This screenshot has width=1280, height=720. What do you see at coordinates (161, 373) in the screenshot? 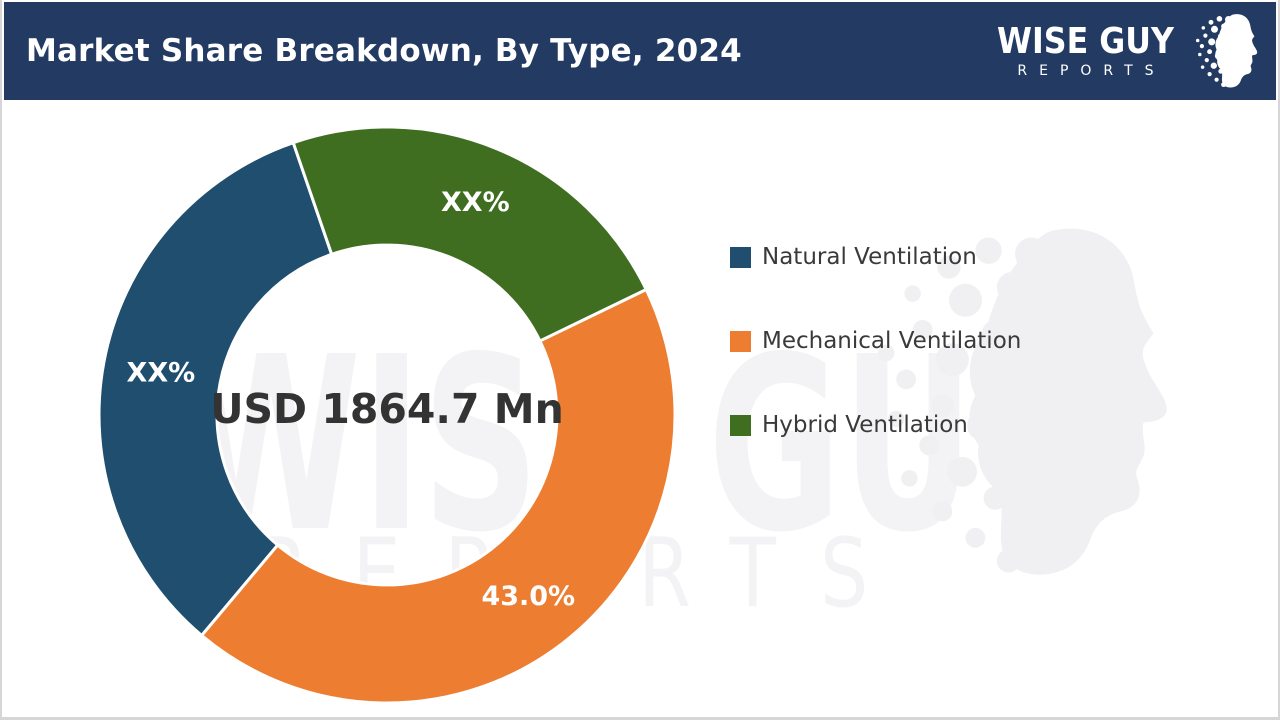
I see `pie-segment-label-natural-ventilation: XX%` at bounding box center [161, 373].